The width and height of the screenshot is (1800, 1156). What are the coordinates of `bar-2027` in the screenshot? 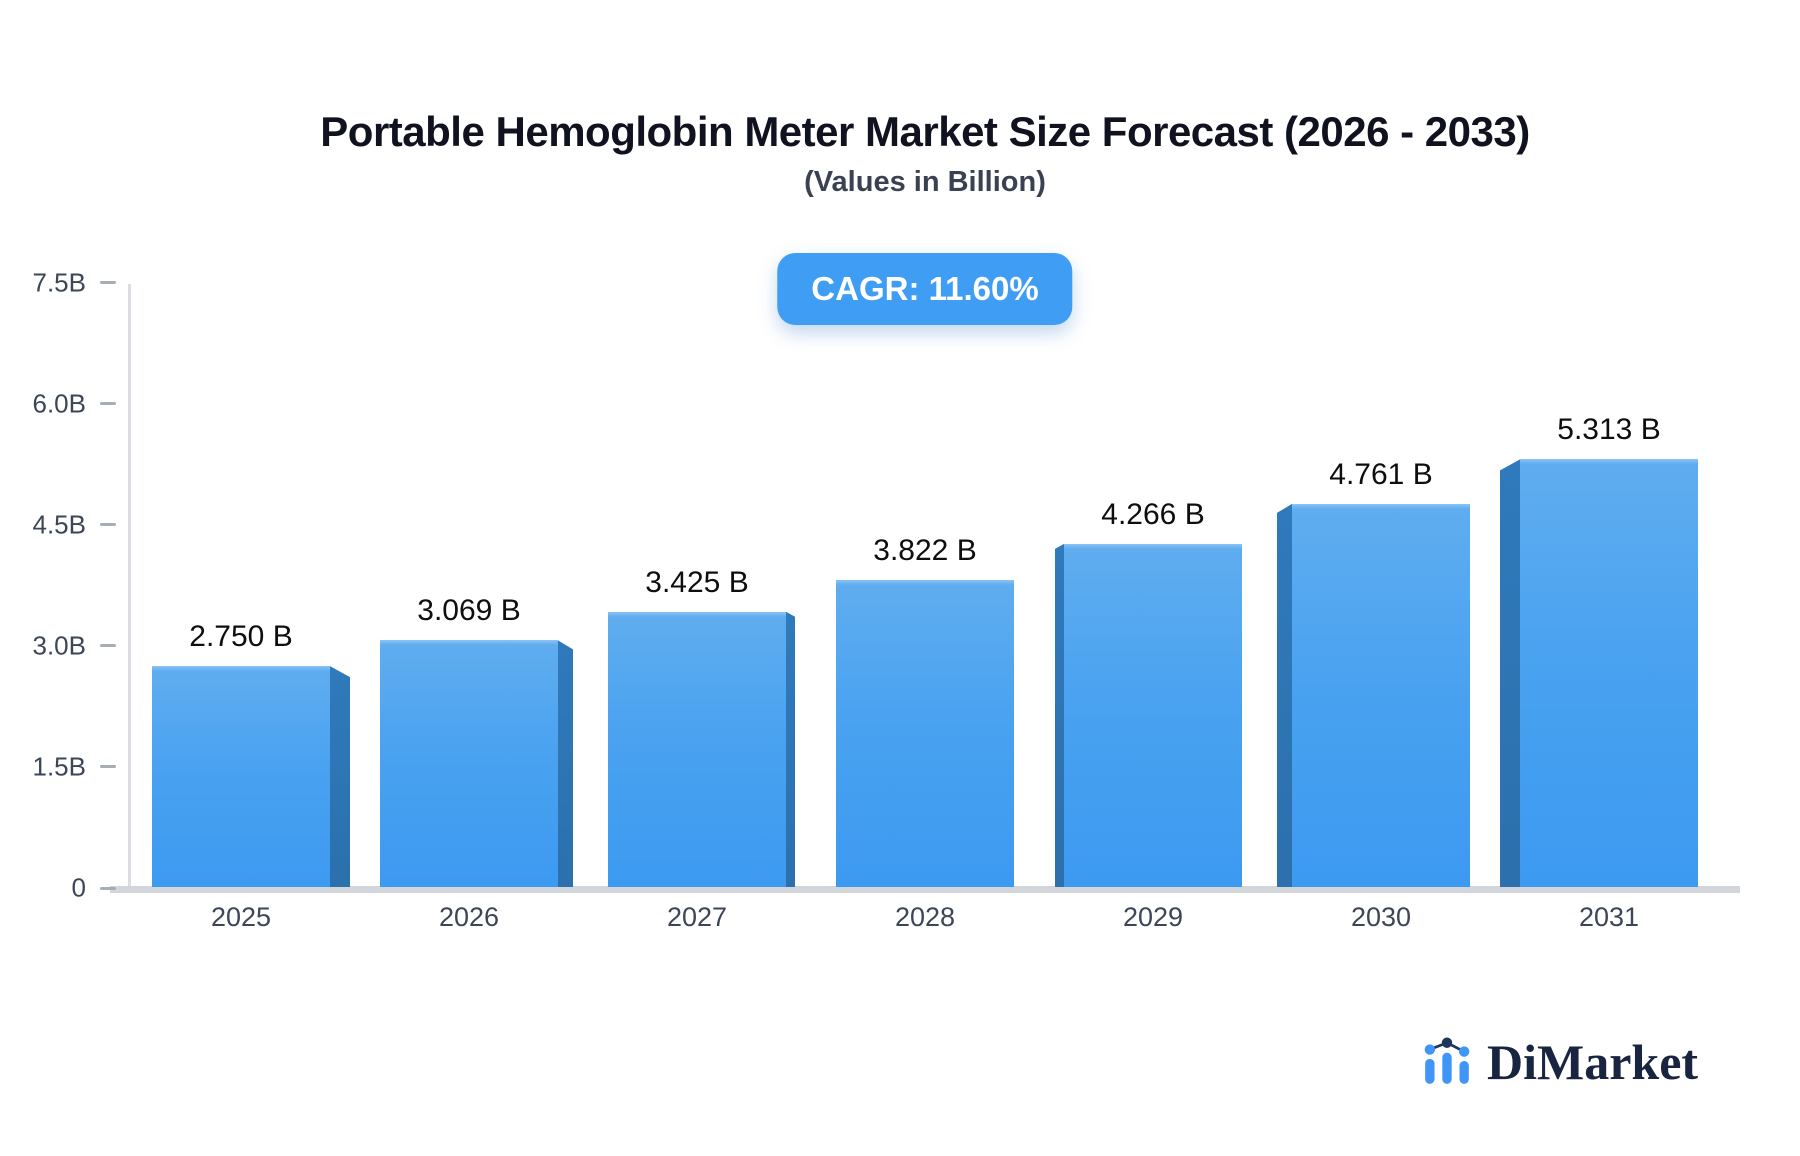 It's located at (697, 749).